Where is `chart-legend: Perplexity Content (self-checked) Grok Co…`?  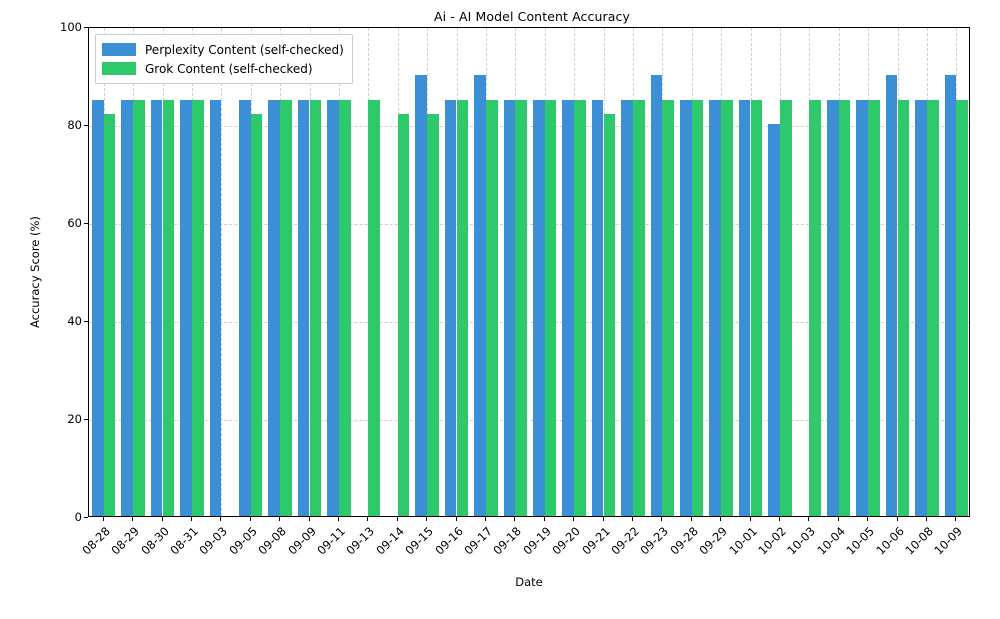
chart-legend: Perplexity Content (self-checked) Grok Co… is located at coordinates (224, 59).